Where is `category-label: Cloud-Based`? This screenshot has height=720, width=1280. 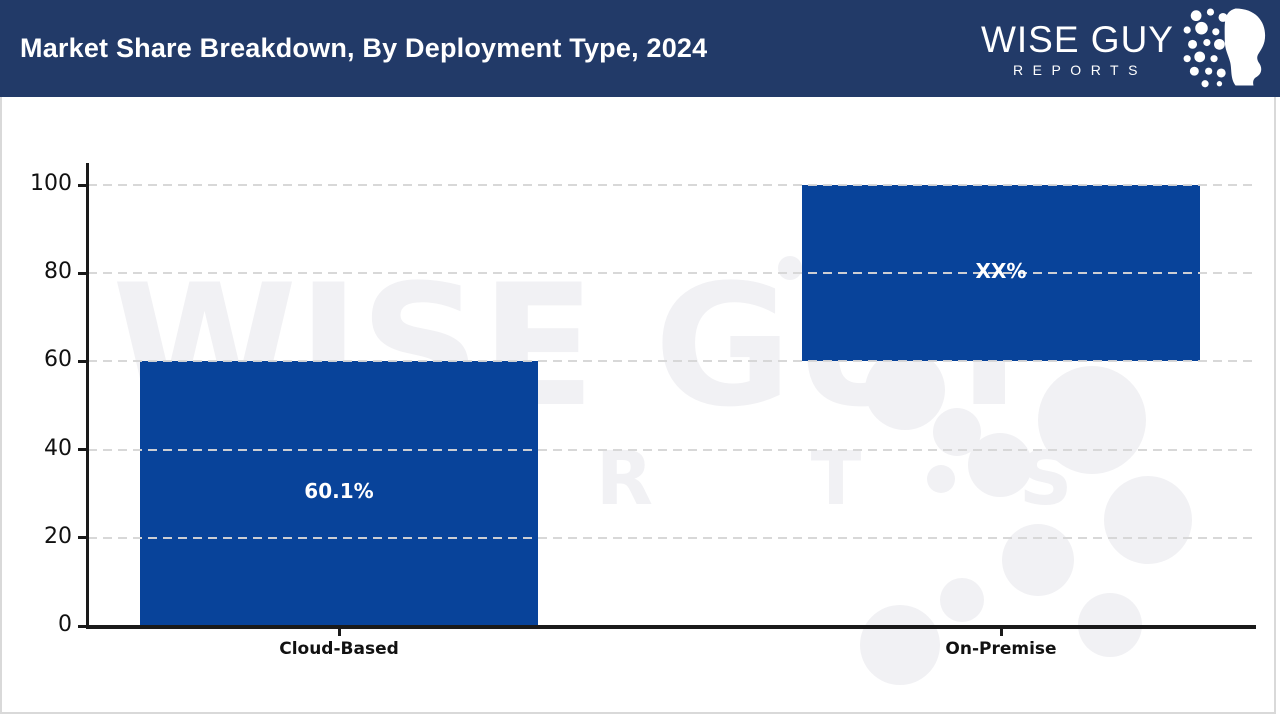
category-label: Cloud-Based is located at coordinates (339, 649).